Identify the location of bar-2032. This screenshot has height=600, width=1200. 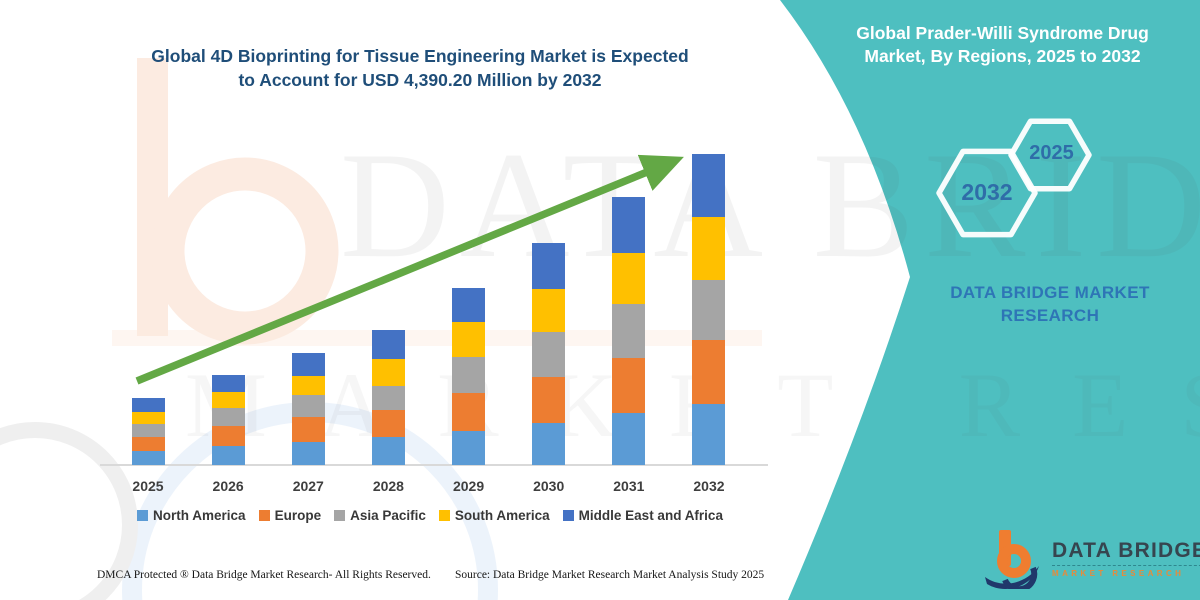
(709, 309).